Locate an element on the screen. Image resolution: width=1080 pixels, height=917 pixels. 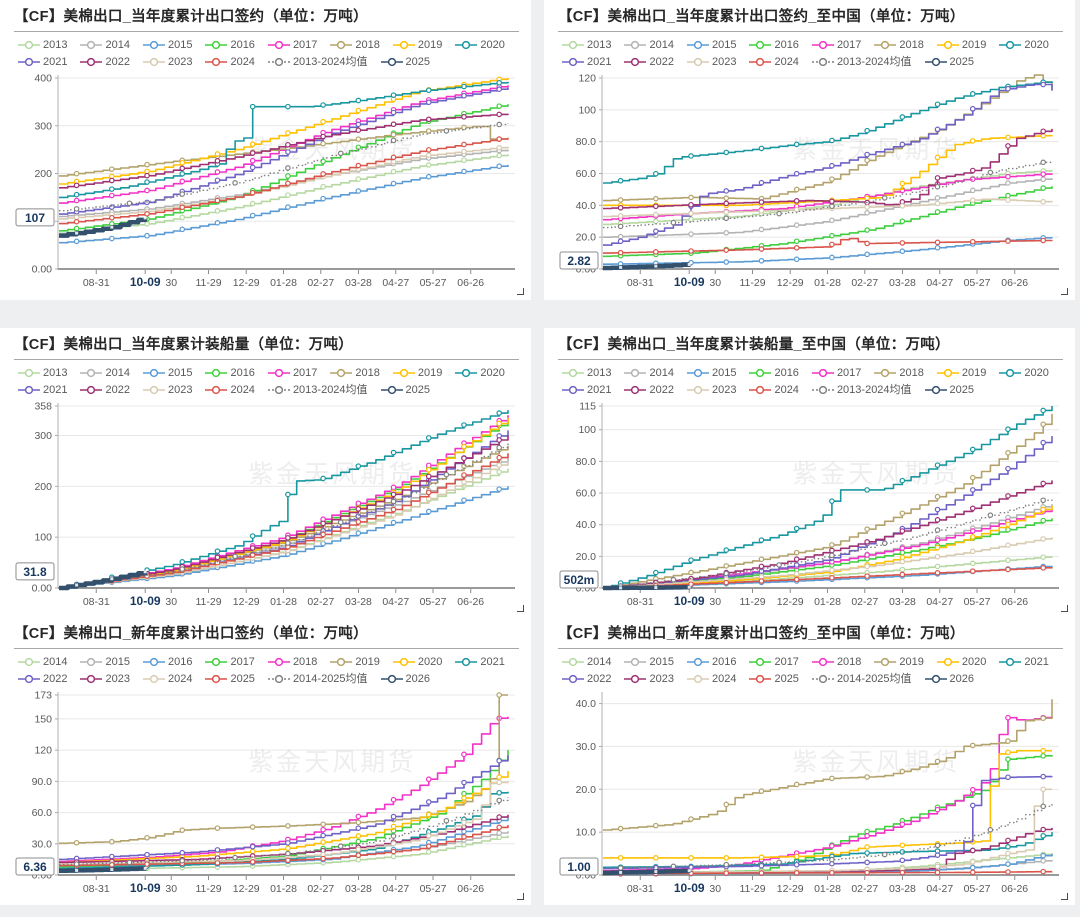
series-2021 is located at coordinates (284, 150).